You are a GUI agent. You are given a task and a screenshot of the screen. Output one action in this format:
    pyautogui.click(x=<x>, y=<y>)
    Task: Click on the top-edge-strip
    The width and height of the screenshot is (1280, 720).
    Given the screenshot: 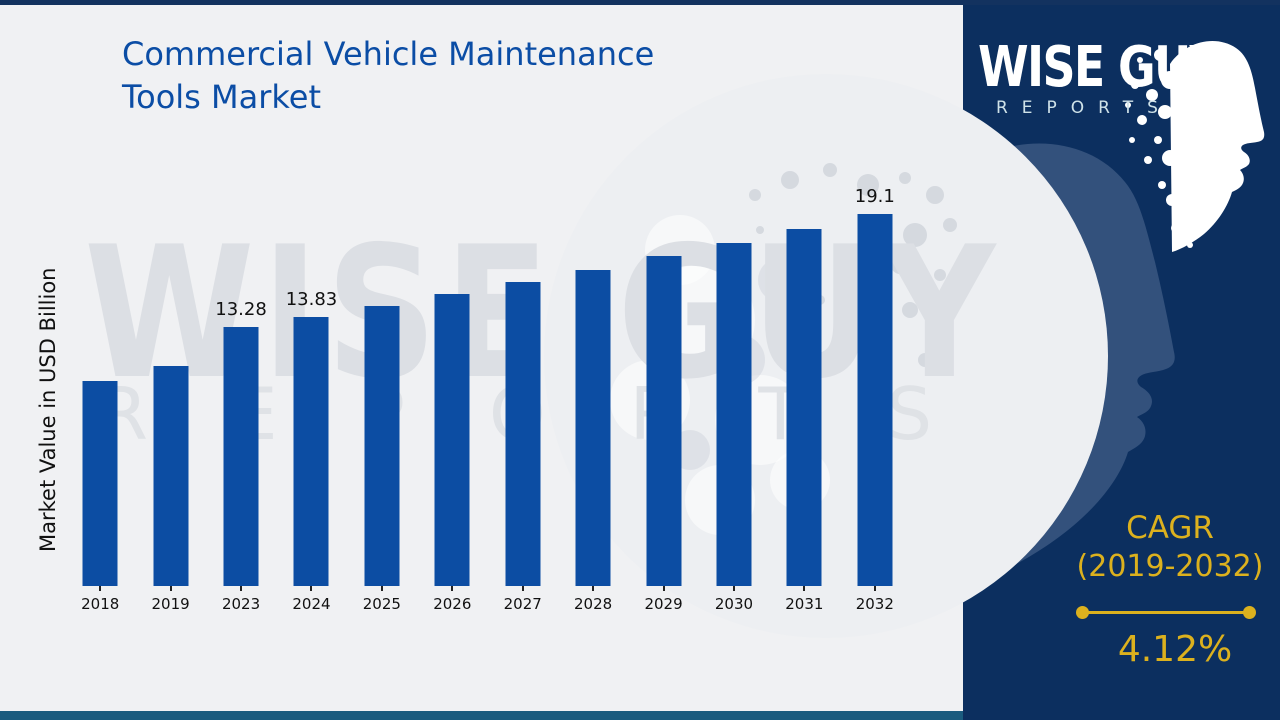 What is the action you would take?
    pyautogui.click(x=640, y=2)
    